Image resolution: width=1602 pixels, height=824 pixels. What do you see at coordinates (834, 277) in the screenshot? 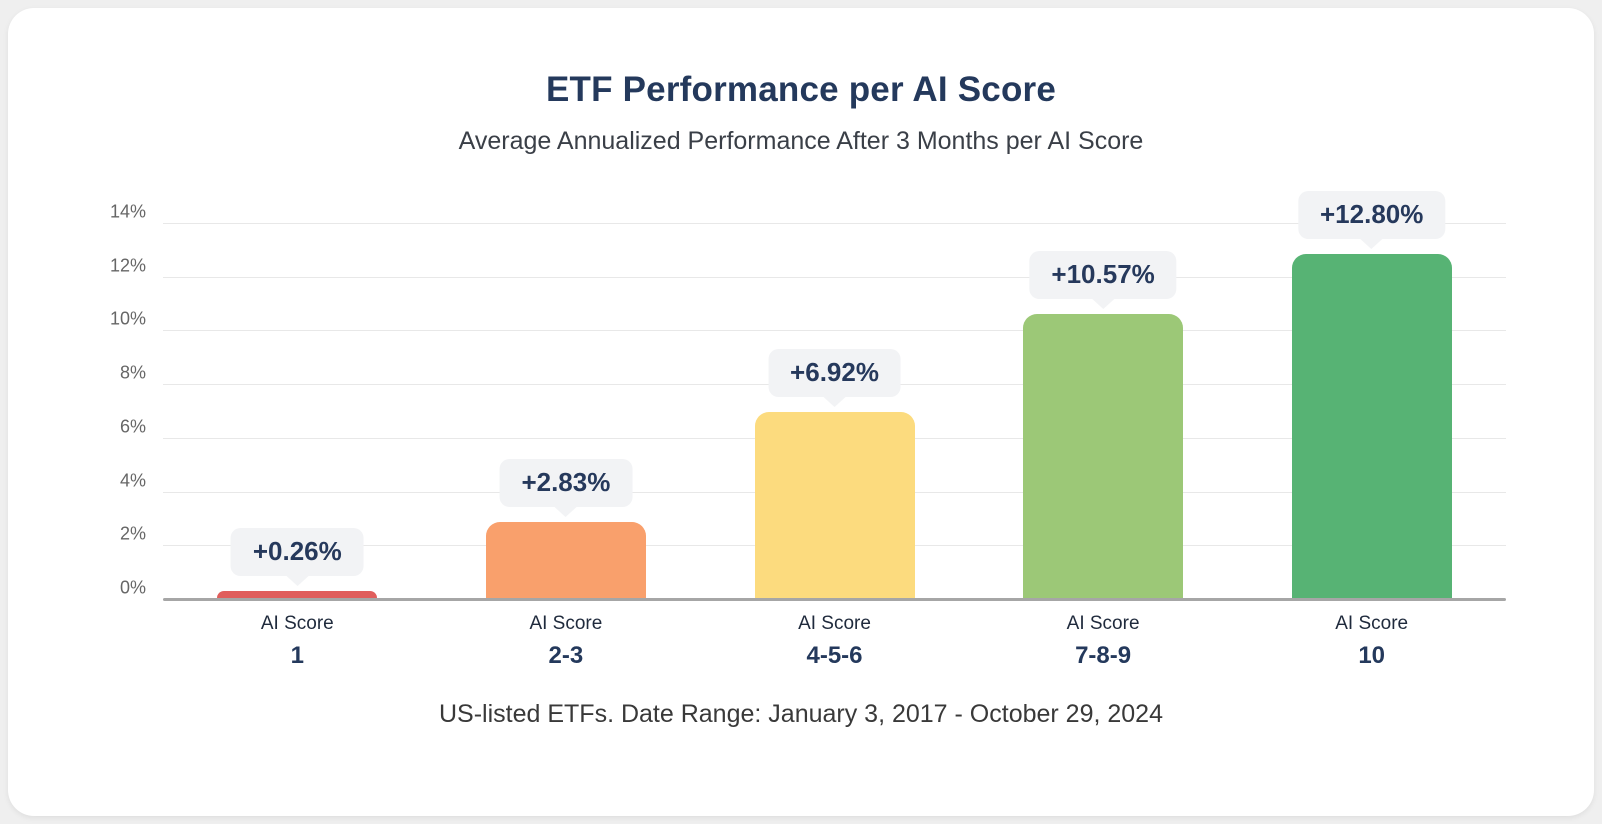
I see `gridline-12pct` at bounding box center [834, 277].